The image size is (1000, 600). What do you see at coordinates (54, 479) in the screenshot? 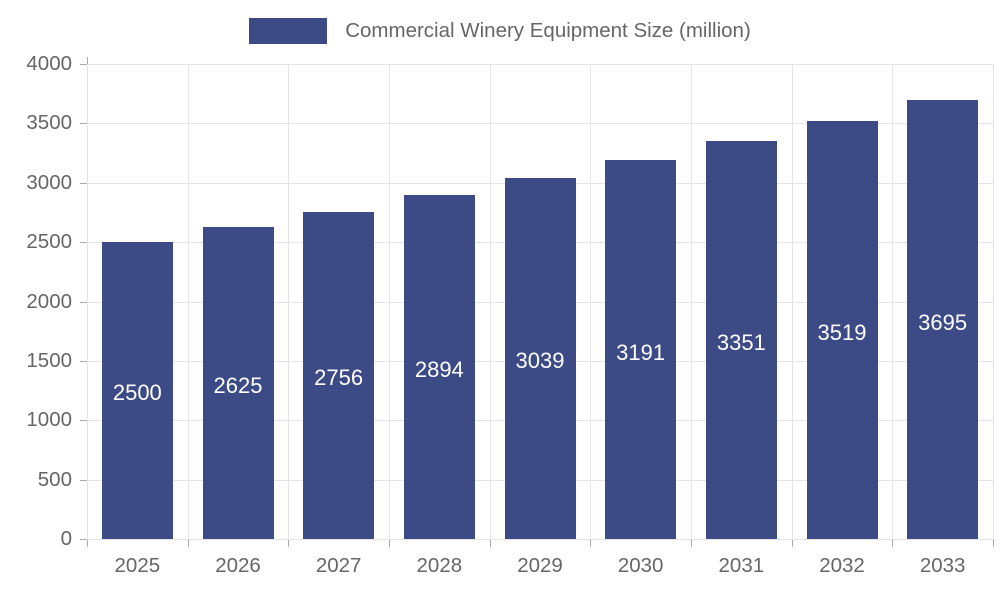
I see `y-tick-label: 500` at bounding box center [54, 479].